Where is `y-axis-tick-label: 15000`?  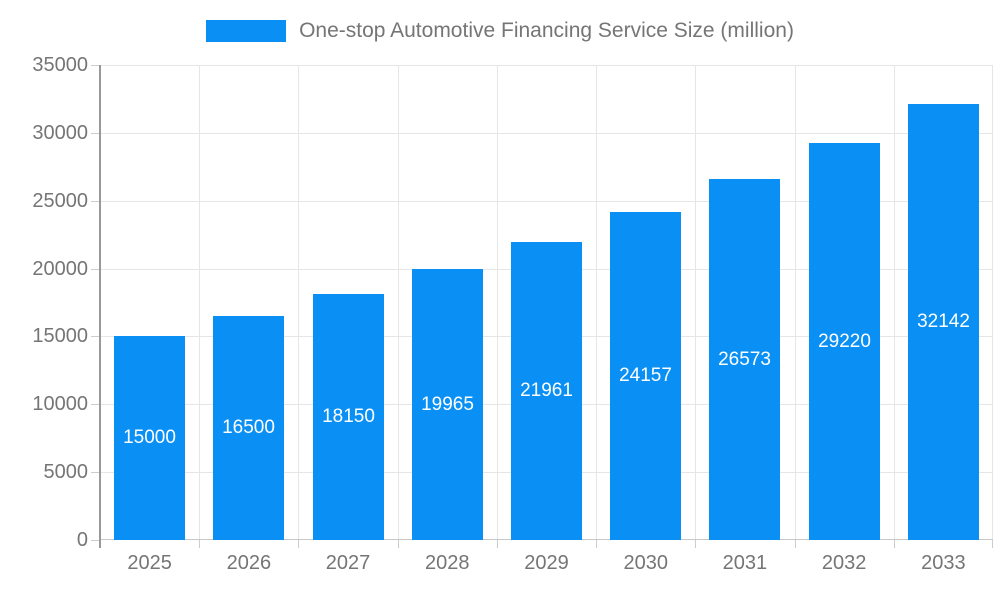
y-axis-tick-label: 15000 is located at coordinates (60, 336).